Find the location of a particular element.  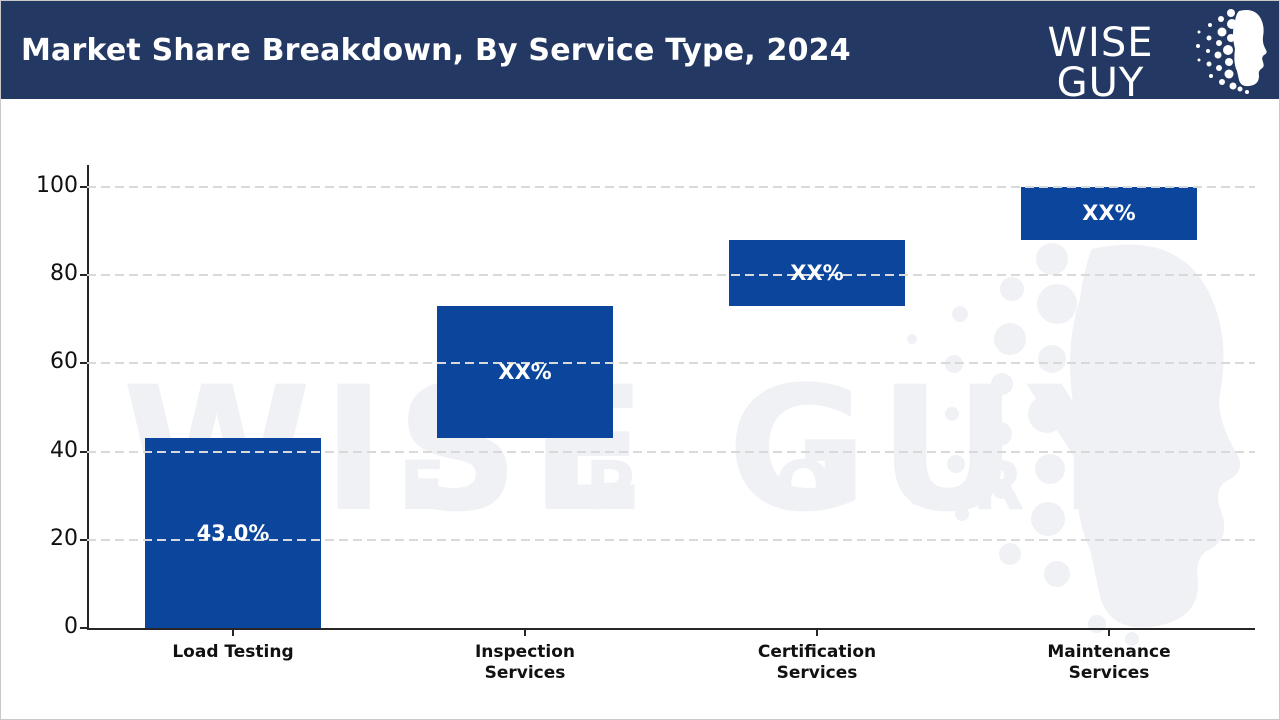

y-tick-label: 60 is located at coordinates (64, 362).